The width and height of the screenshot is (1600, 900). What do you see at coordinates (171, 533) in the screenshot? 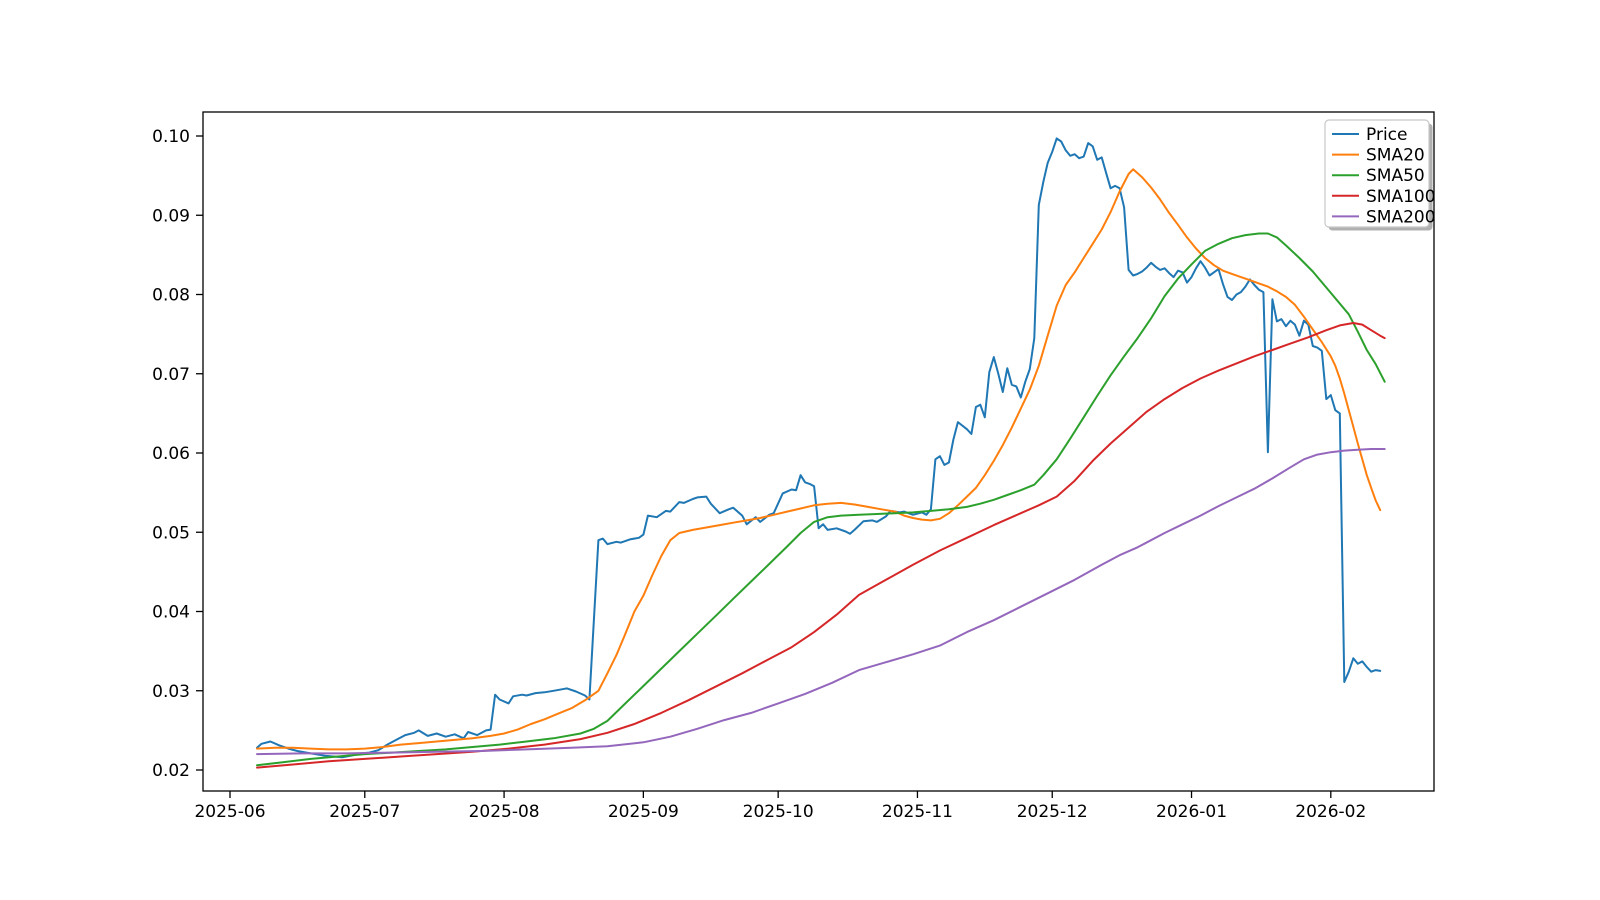
I see `y-tick-label: 0.05` at bounding box center [171, 533].